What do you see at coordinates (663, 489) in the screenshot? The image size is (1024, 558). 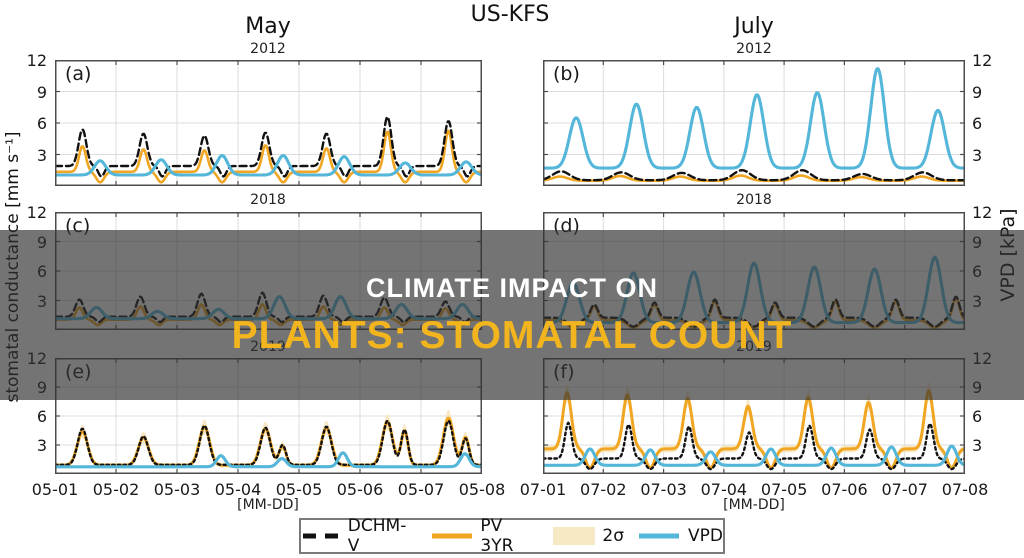 I see `x-tick-label: 07-03` at bounding box center [663, 489].